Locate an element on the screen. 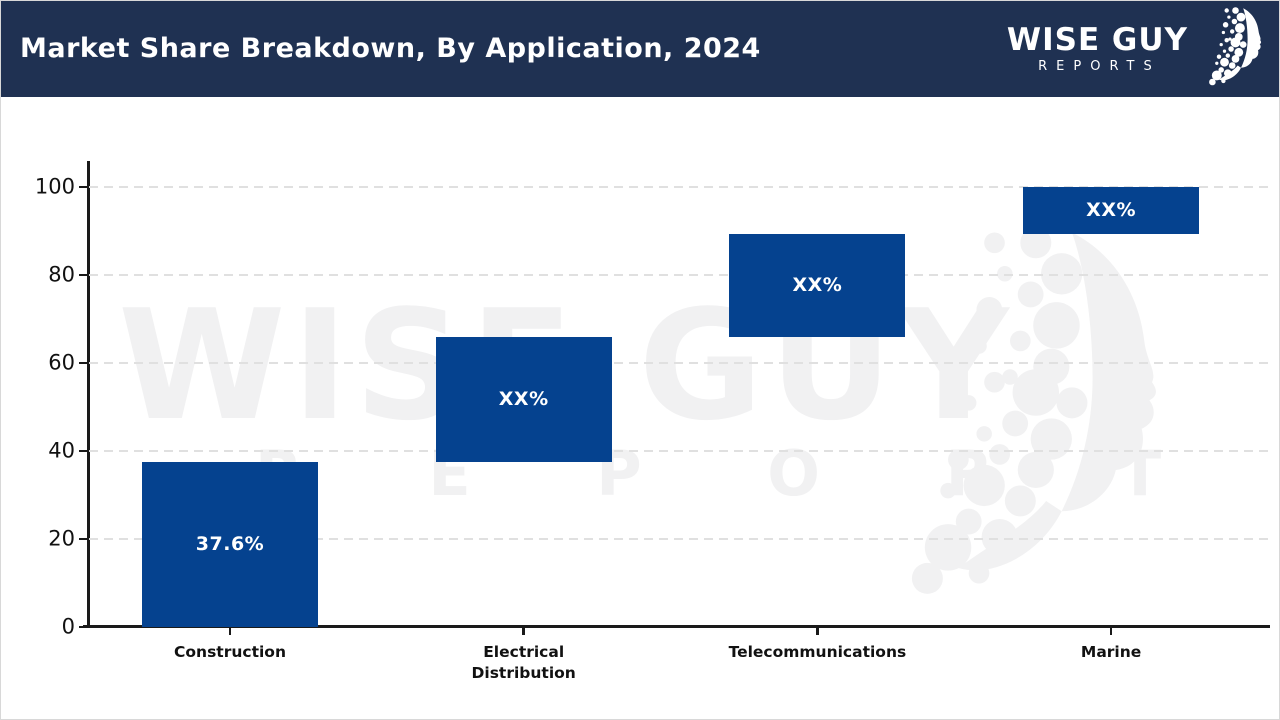  y-tick-label: 20 is located at coordinates (61, 538).